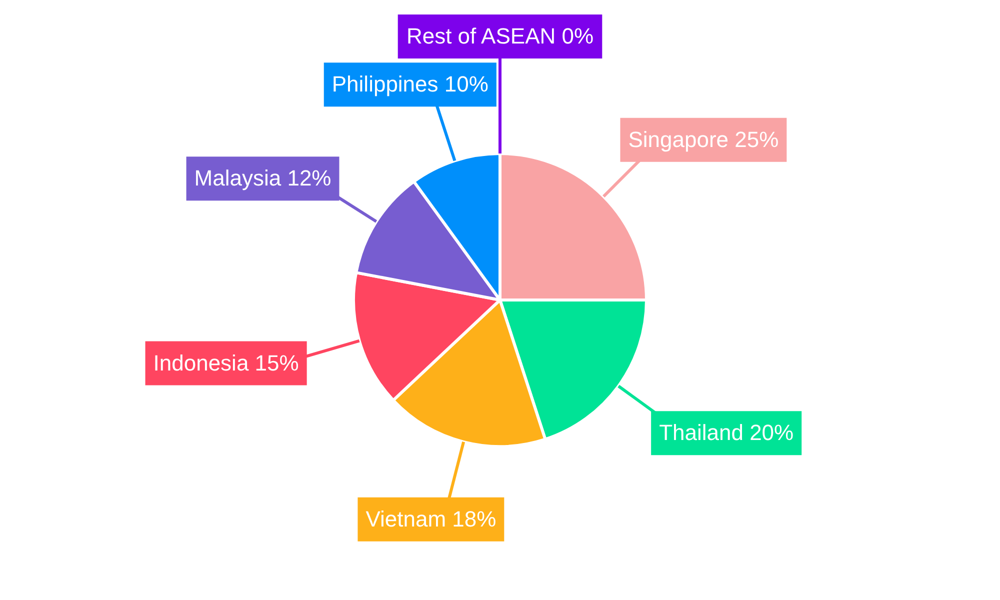 This screenshot has width=1000, height=600. What do you see at coordinates (703, 139) in the screenshot?
I see `slice-label: Singapore 25%` at bounding box center [703, 139].